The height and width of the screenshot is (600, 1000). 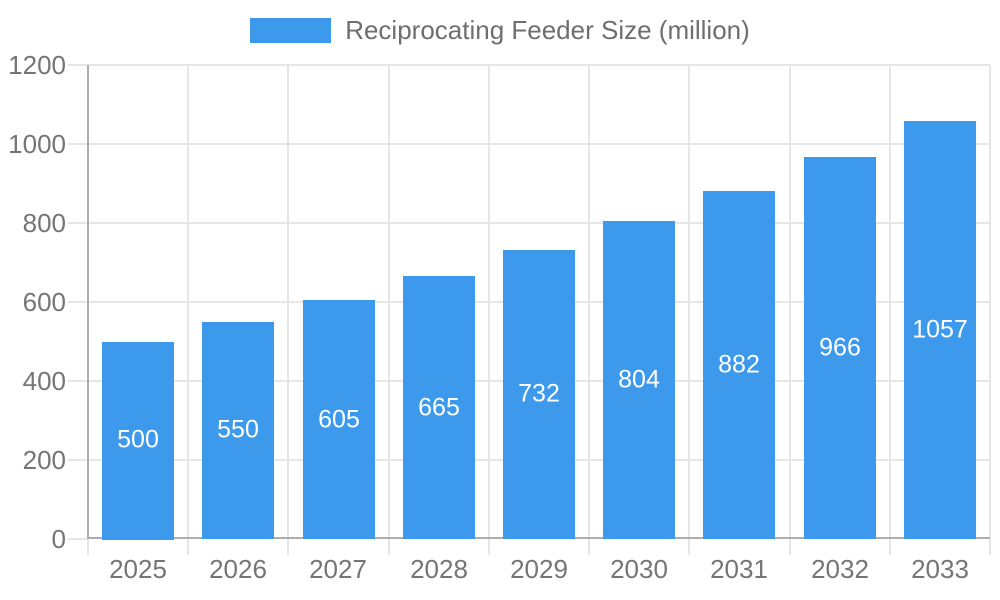 What do you see at coordinates (940, 569) in the screenshot?
I see `x-tick-label: 2033` at bounding box center [940, 569].